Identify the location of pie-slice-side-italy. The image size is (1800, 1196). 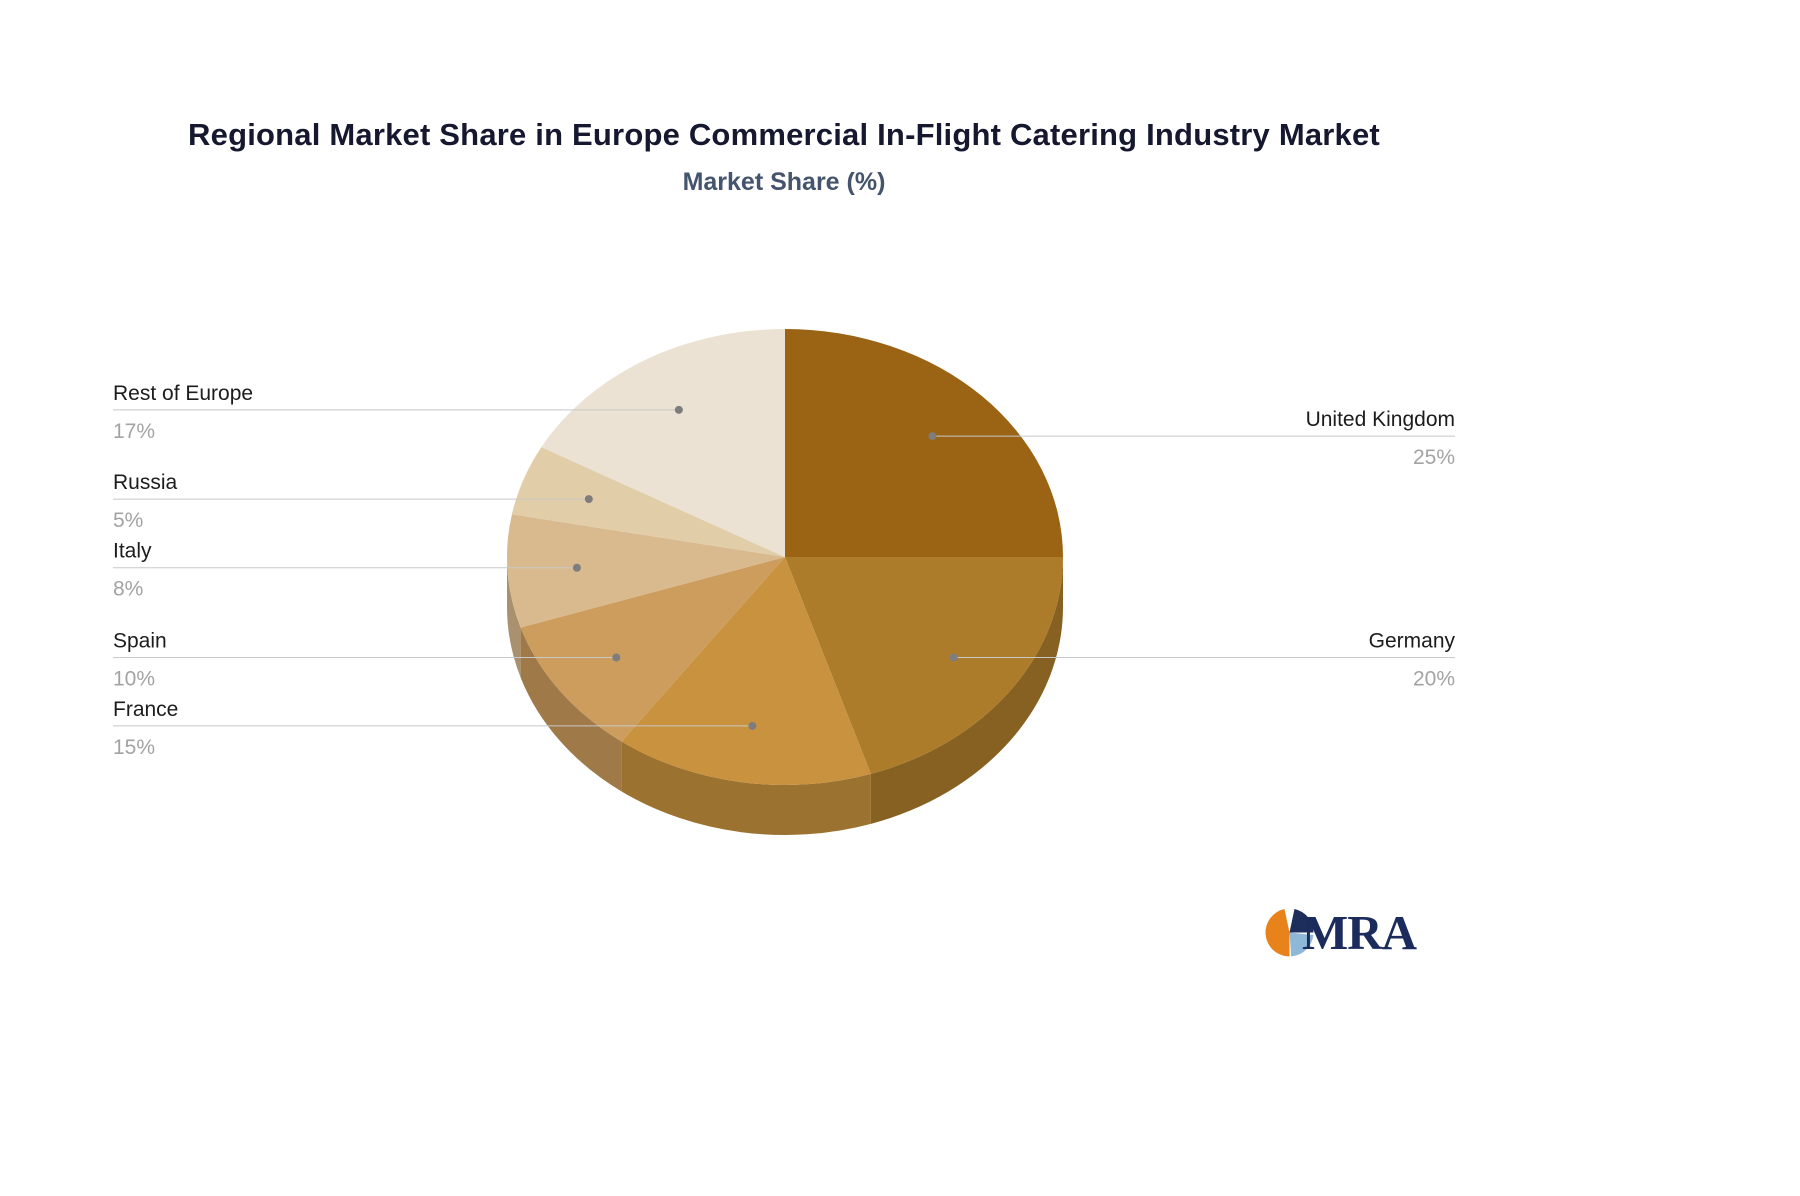
(514, 617).